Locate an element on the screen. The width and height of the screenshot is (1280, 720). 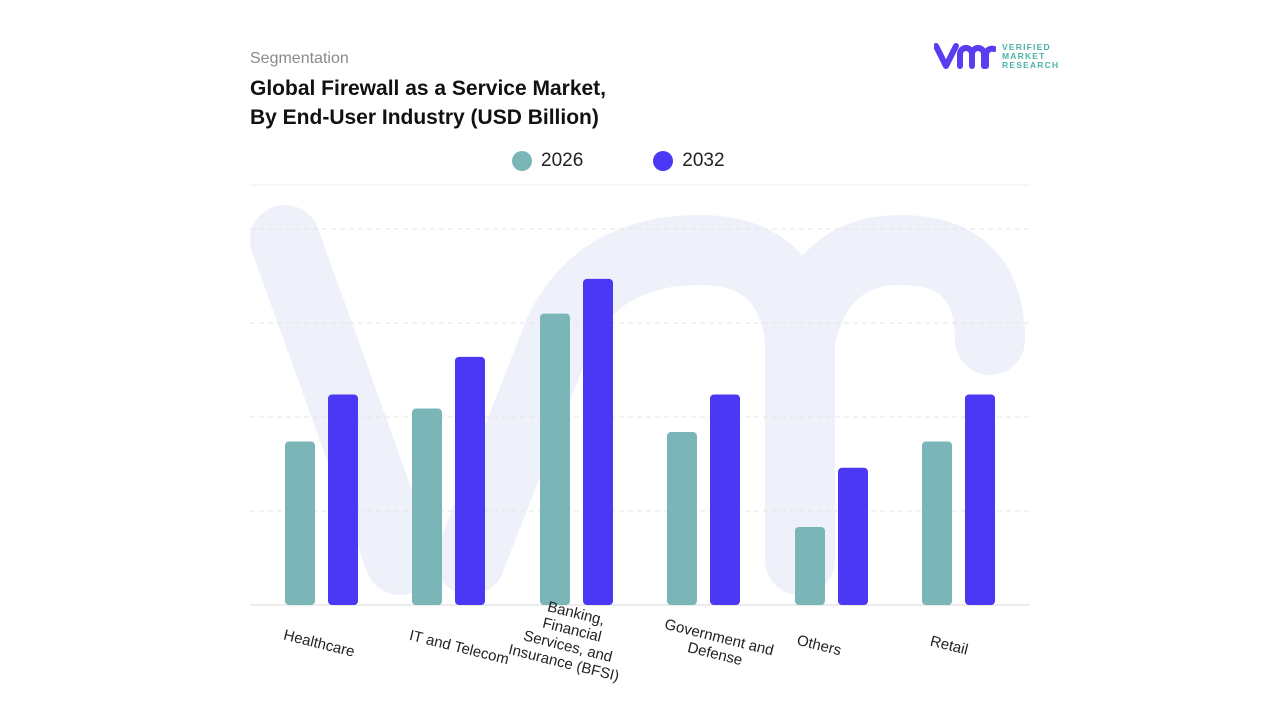
logo-line-2: MARKET is located at coordinates (1024, 55).